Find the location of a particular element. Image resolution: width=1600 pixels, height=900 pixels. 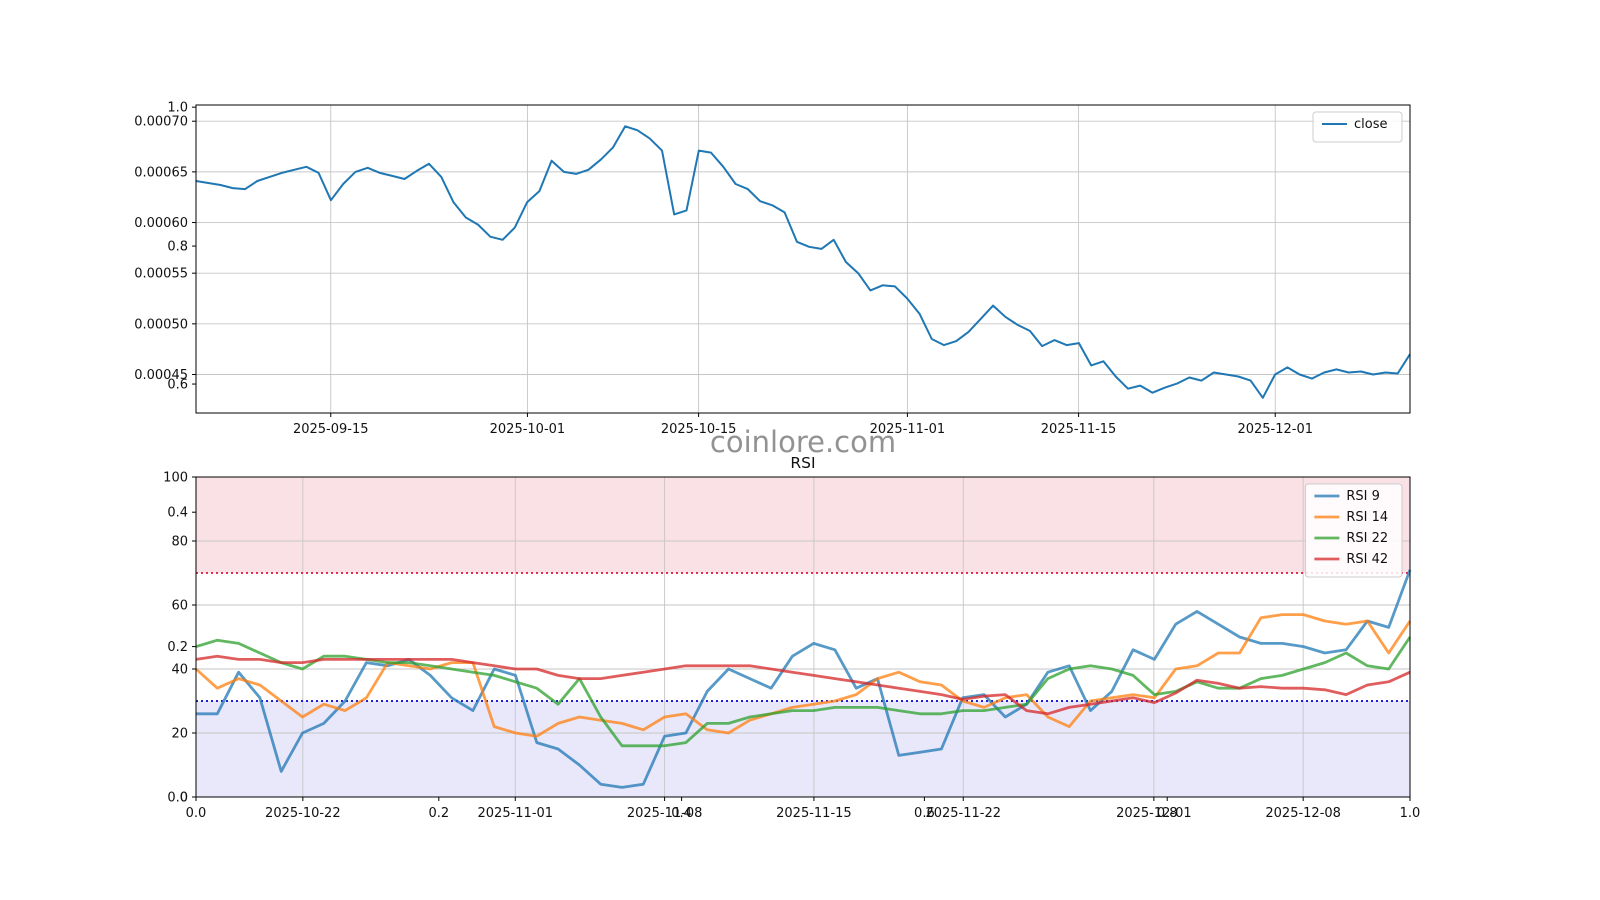

rsi-overlay-xtick-label: 0.4 is located at coordinates (681, 813).